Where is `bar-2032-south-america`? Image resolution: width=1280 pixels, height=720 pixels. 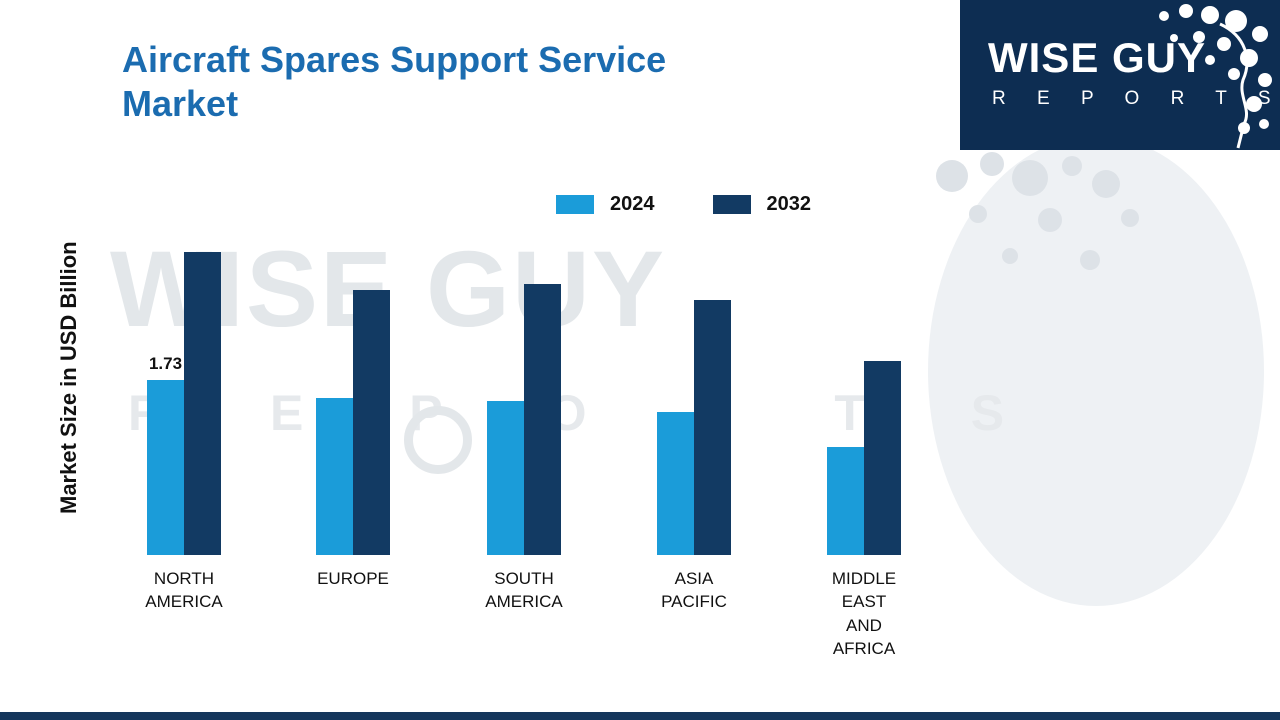 bar-2032-south-america is located at coordinates (542, 419).